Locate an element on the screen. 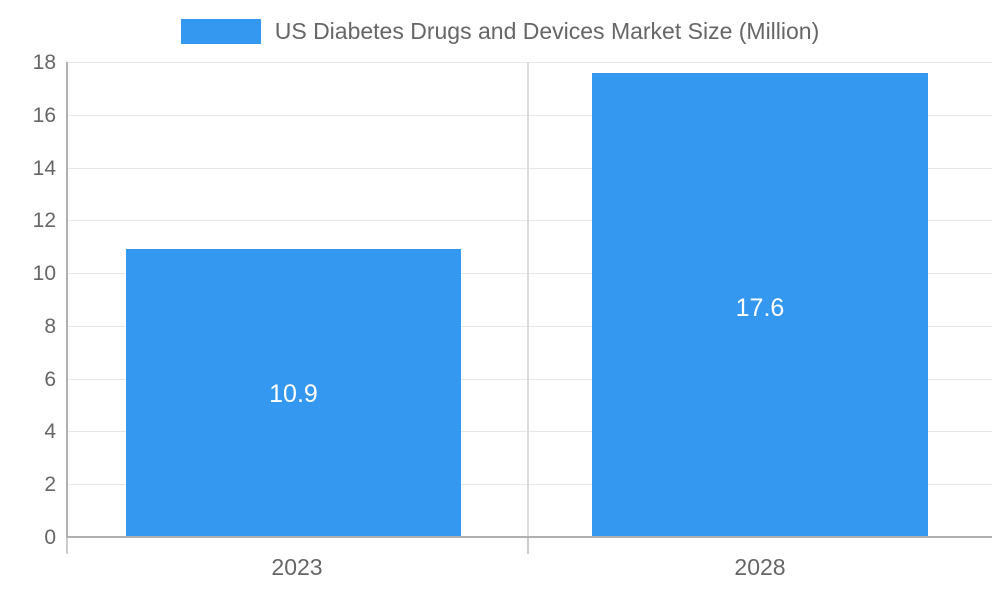 This screenshot has height=600, width=1000. x-axis-line is located at coordinates (529, 537).